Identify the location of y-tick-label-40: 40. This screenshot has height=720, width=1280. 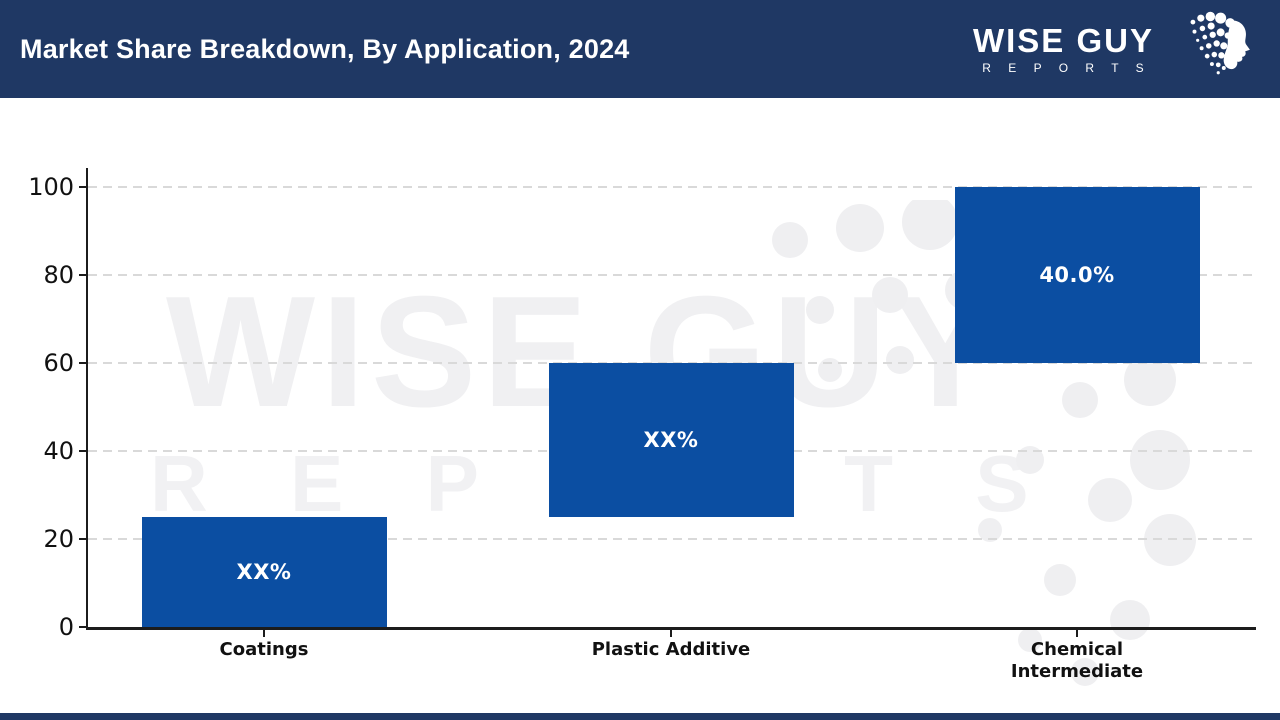
(58, 451).